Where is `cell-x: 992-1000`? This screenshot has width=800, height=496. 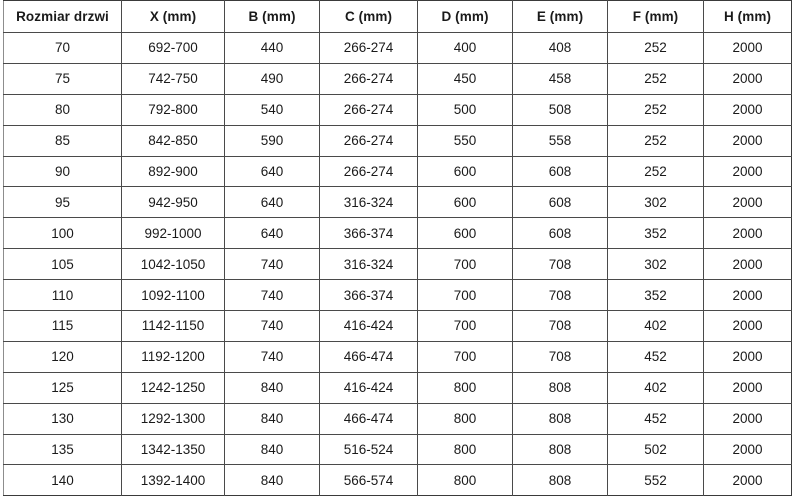 cell-x: 992-1000 is located at coordinates (173, 233).